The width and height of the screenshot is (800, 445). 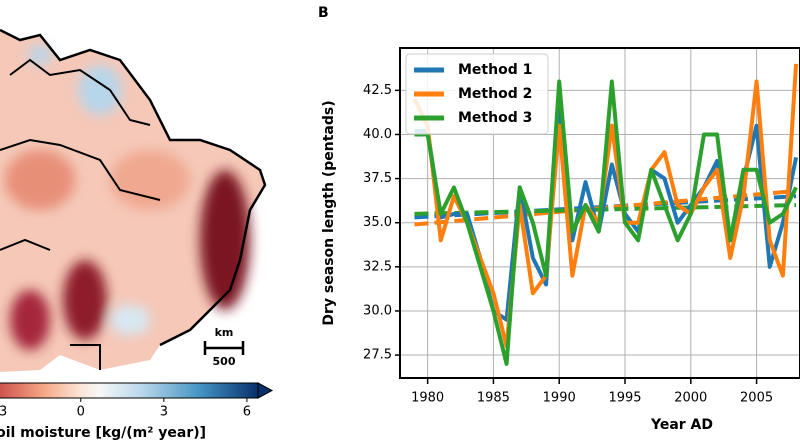 I want to click on y-tick-label: 40.0, so click(x=377, y=134).